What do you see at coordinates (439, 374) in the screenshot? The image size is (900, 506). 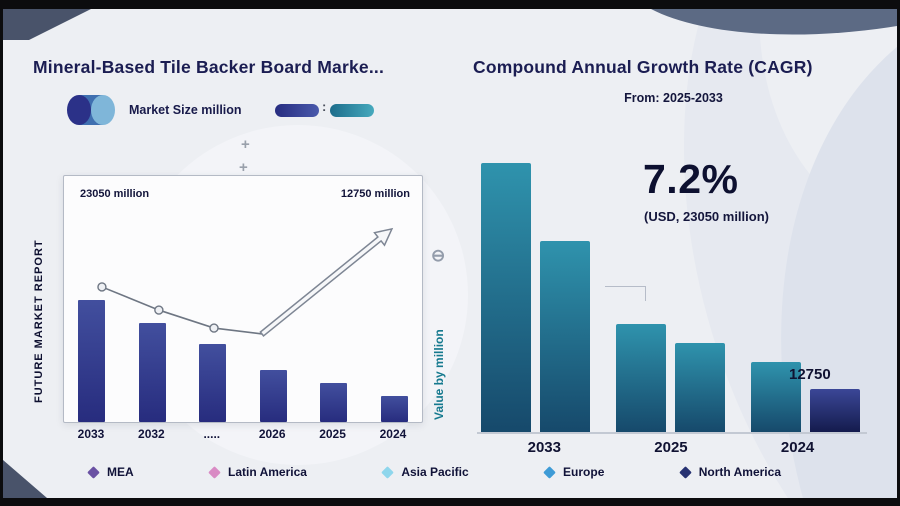 I see `value-axis-label: Value by million` at bounding box center [439, 374].